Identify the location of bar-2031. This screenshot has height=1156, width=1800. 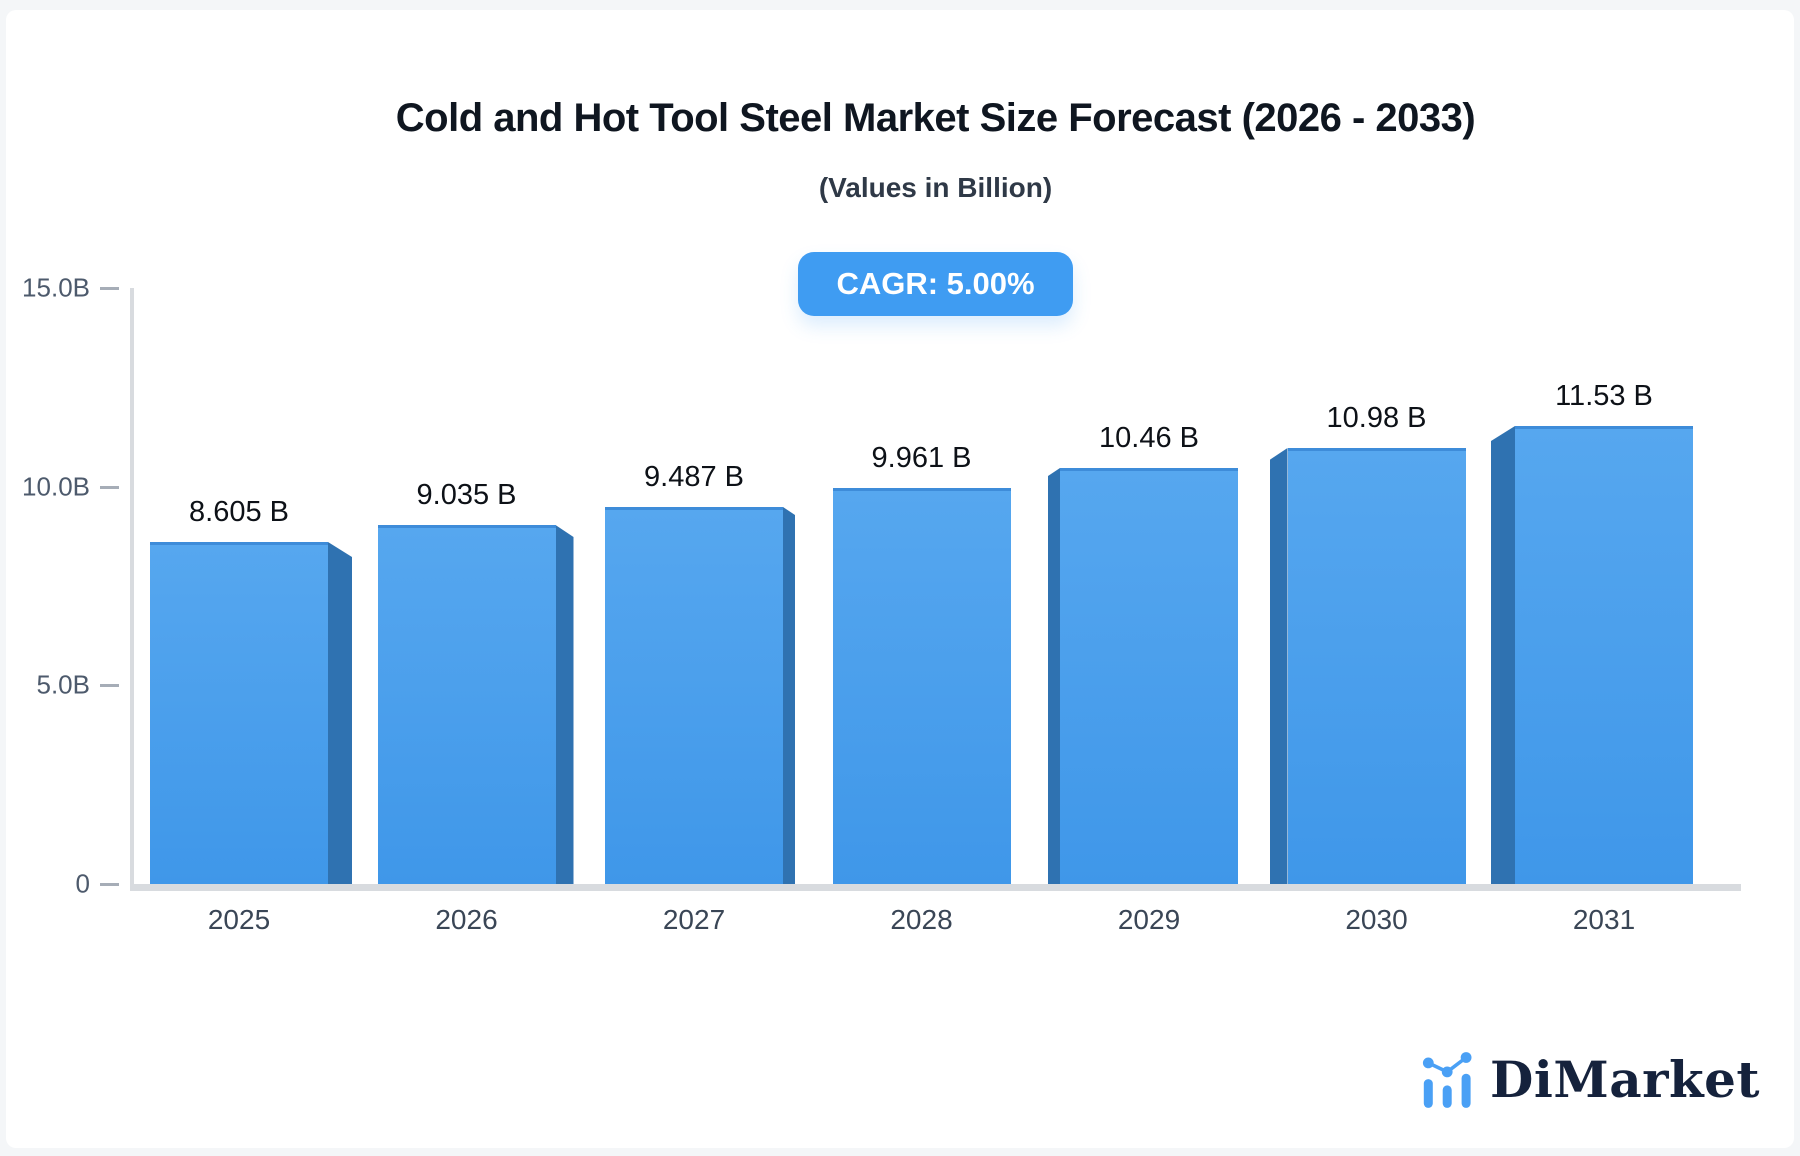
(1592, 655).